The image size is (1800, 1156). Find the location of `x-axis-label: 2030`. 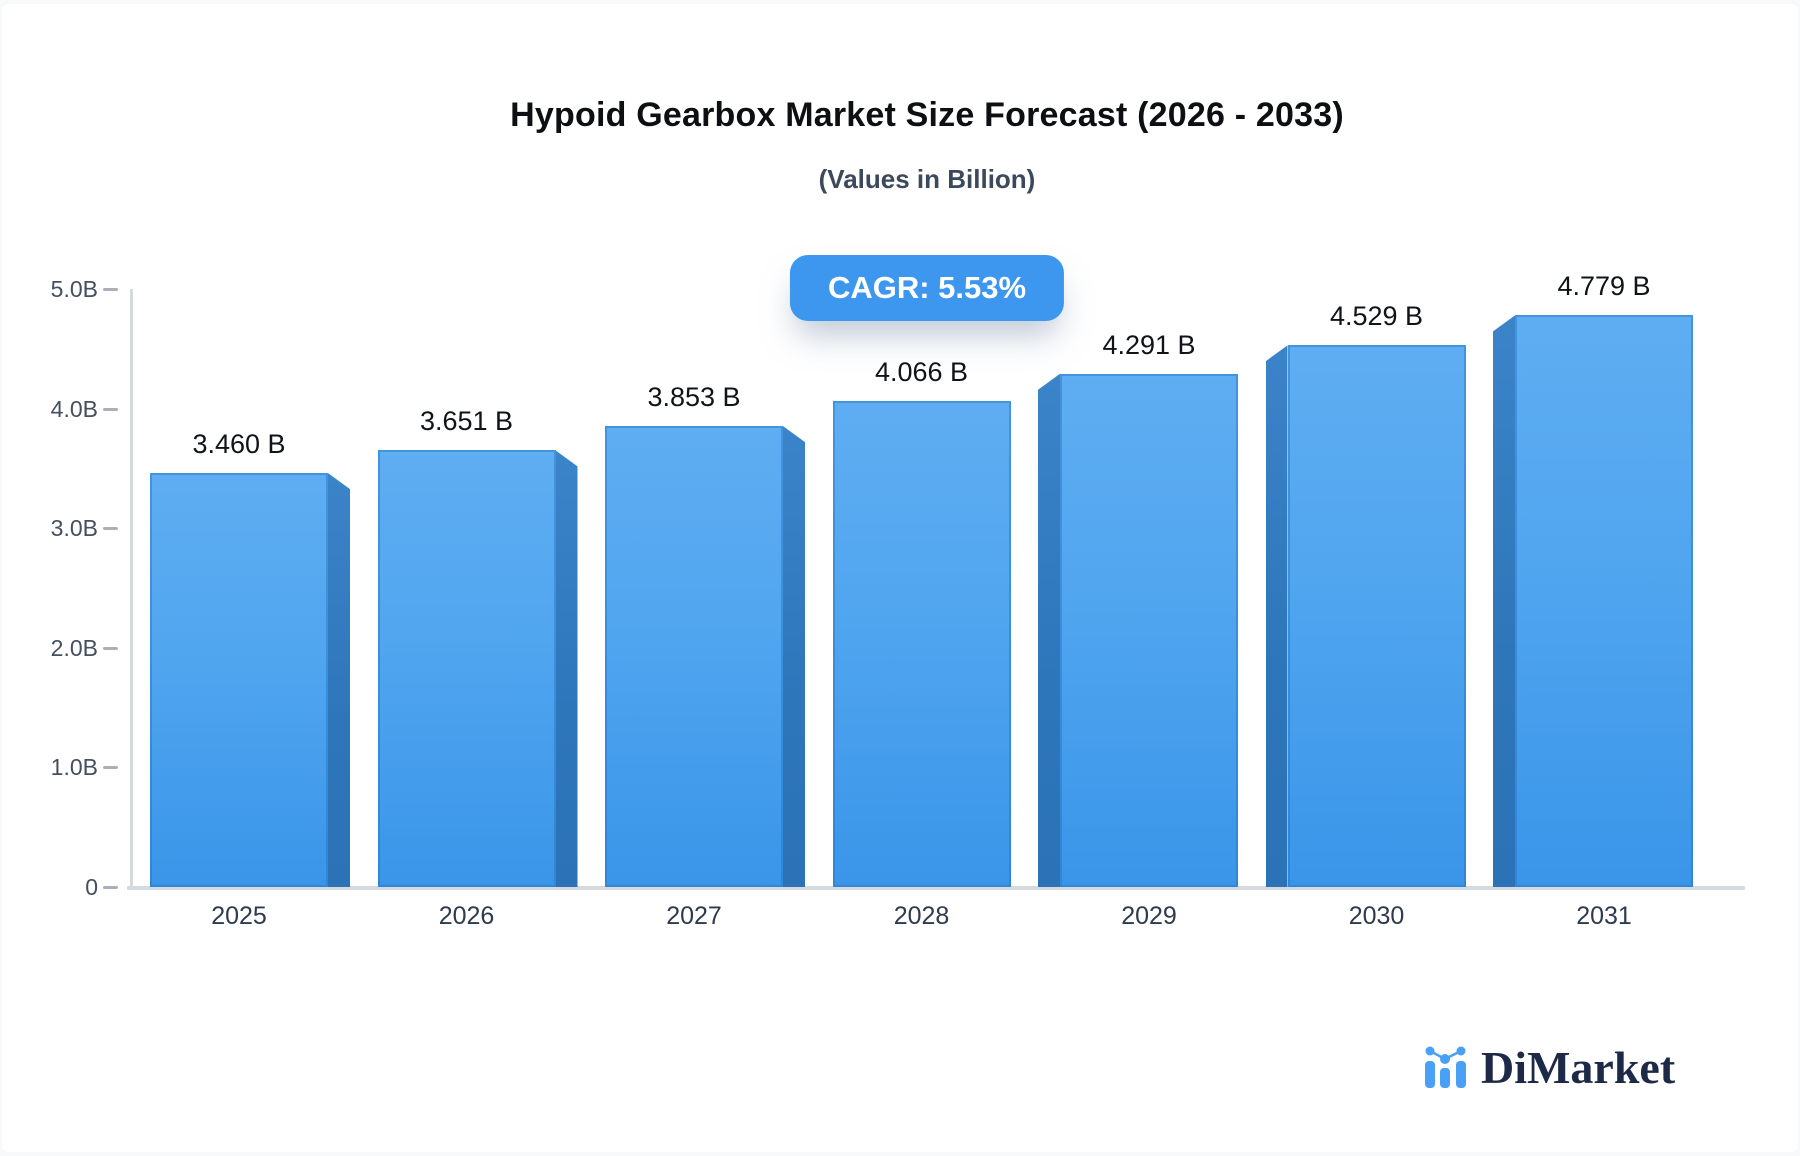

x-axis-label: 2030 is located at coordinates (1376, 916).